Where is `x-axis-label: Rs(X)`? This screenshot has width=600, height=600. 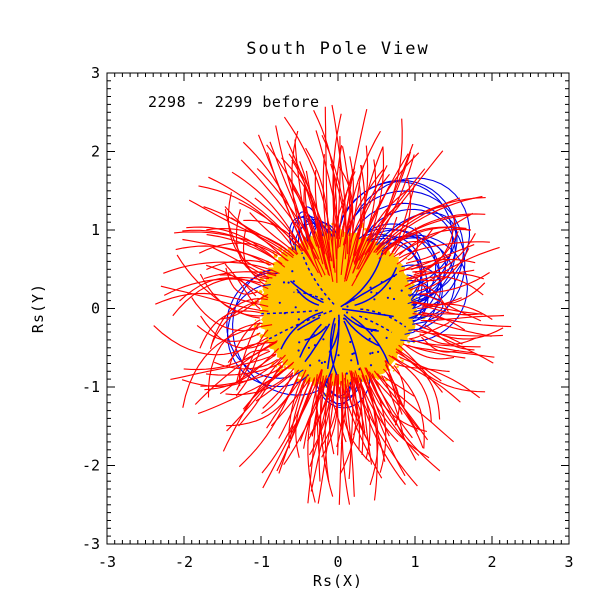
x-axis-label: Rs(X) is located at coordinates (338, 581).